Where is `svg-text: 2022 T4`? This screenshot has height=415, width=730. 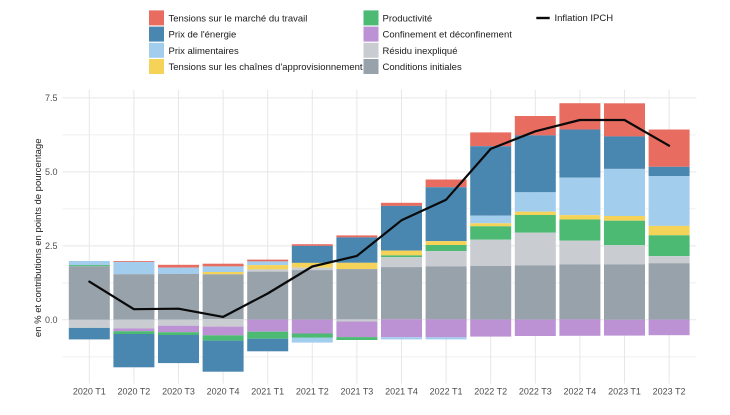 svg-text: 2022 T4 is located at coordinates (579, 392).